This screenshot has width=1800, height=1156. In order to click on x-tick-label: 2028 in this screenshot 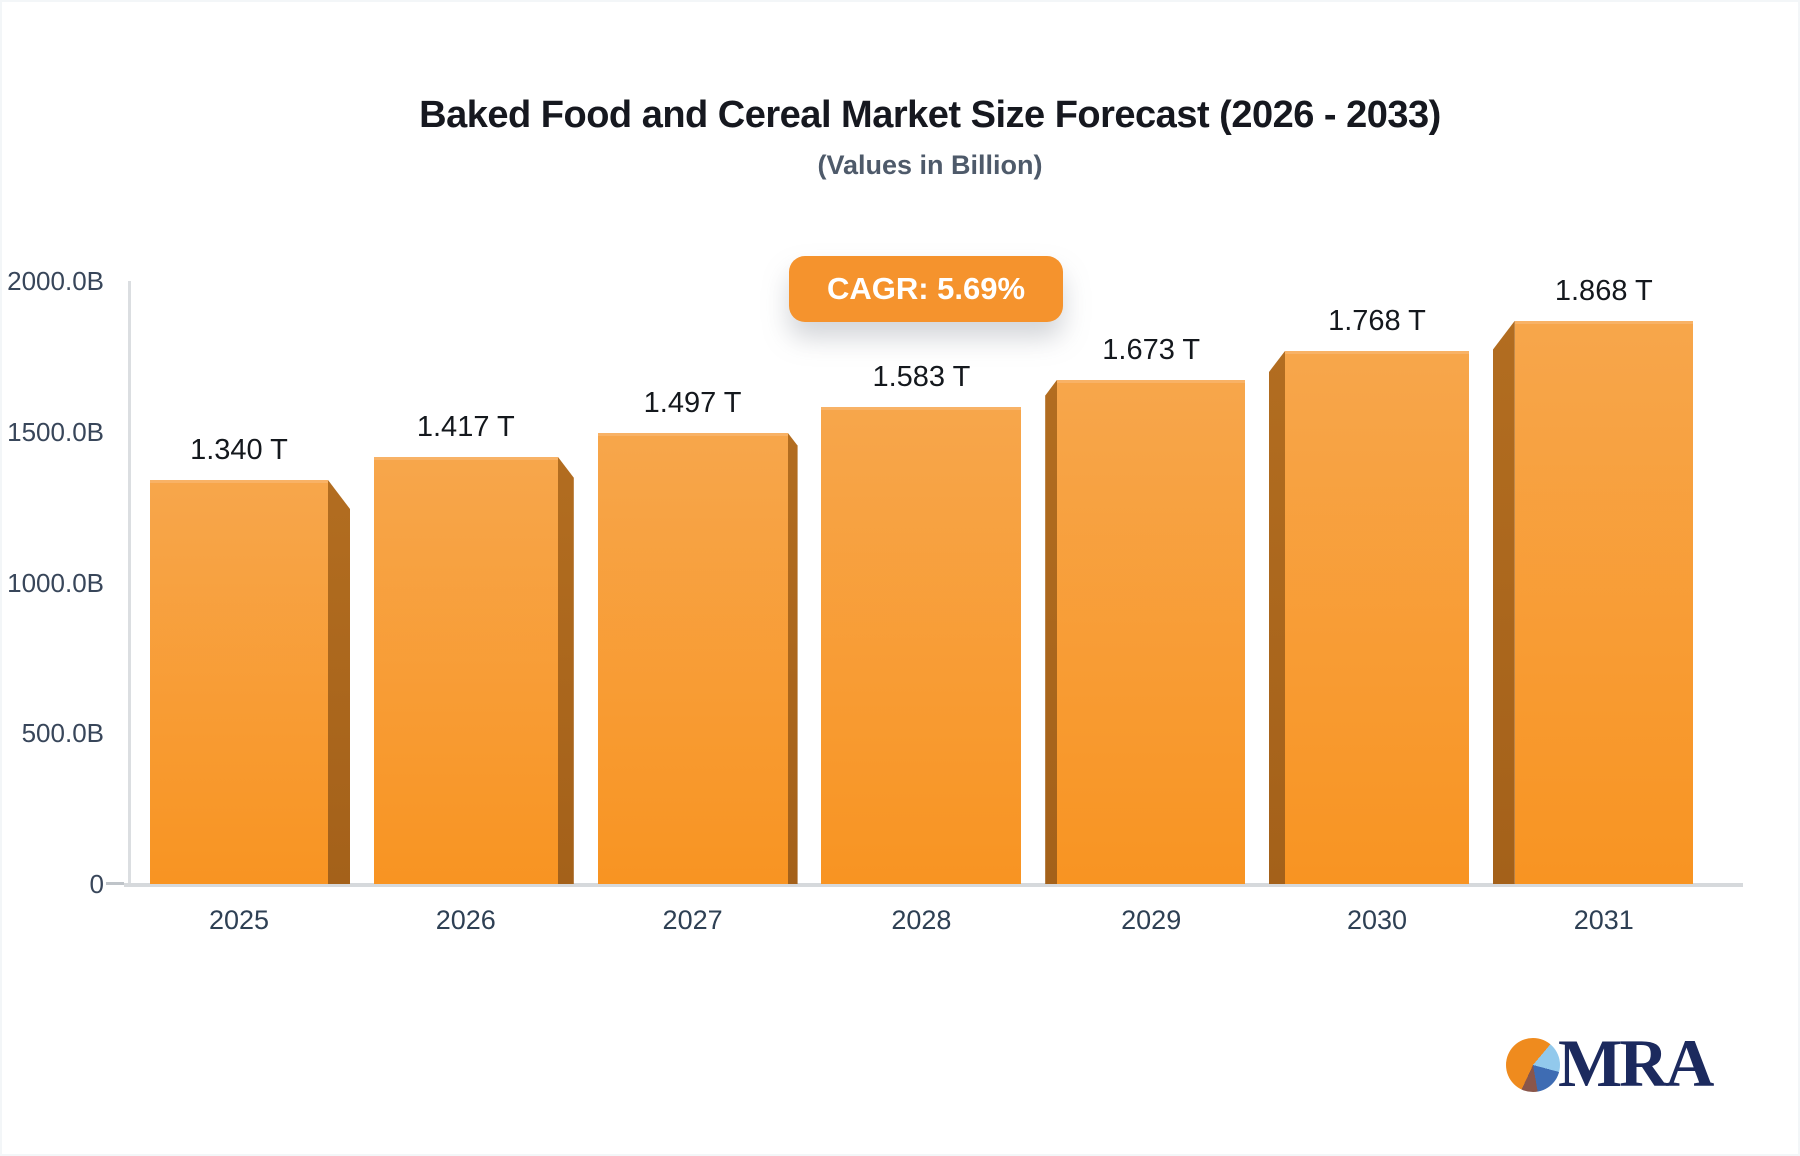, I will do `click(921, 920)`.